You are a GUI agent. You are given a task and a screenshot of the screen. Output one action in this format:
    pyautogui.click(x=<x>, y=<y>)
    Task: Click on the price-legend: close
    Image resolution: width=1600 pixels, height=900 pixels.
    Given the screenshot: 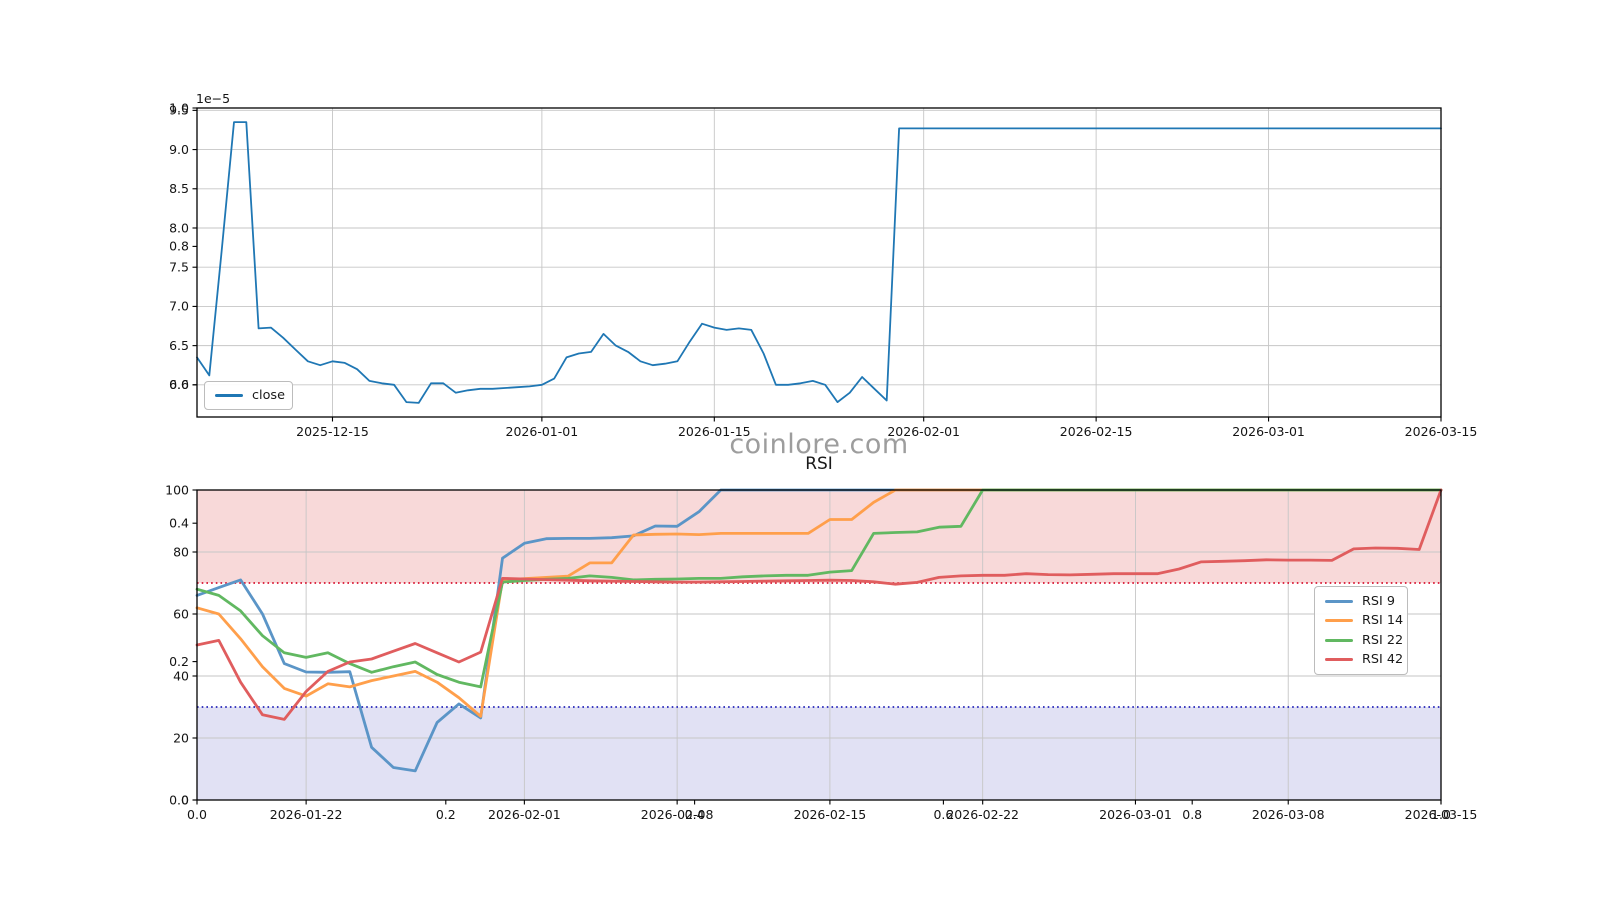 What is the action you would take?
    pyautogui.click(x=248, y=395)
    